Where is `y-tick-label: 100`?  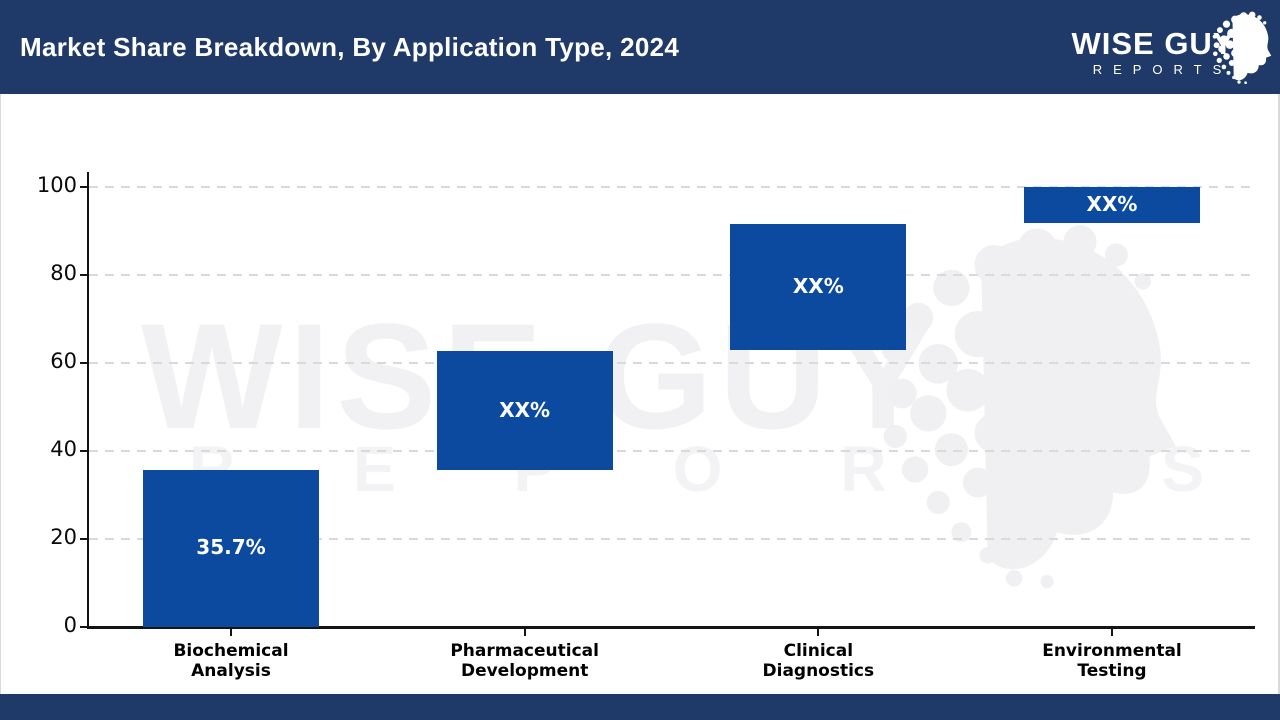
y-tick-label: 100 is located at coordinates (56, 185).